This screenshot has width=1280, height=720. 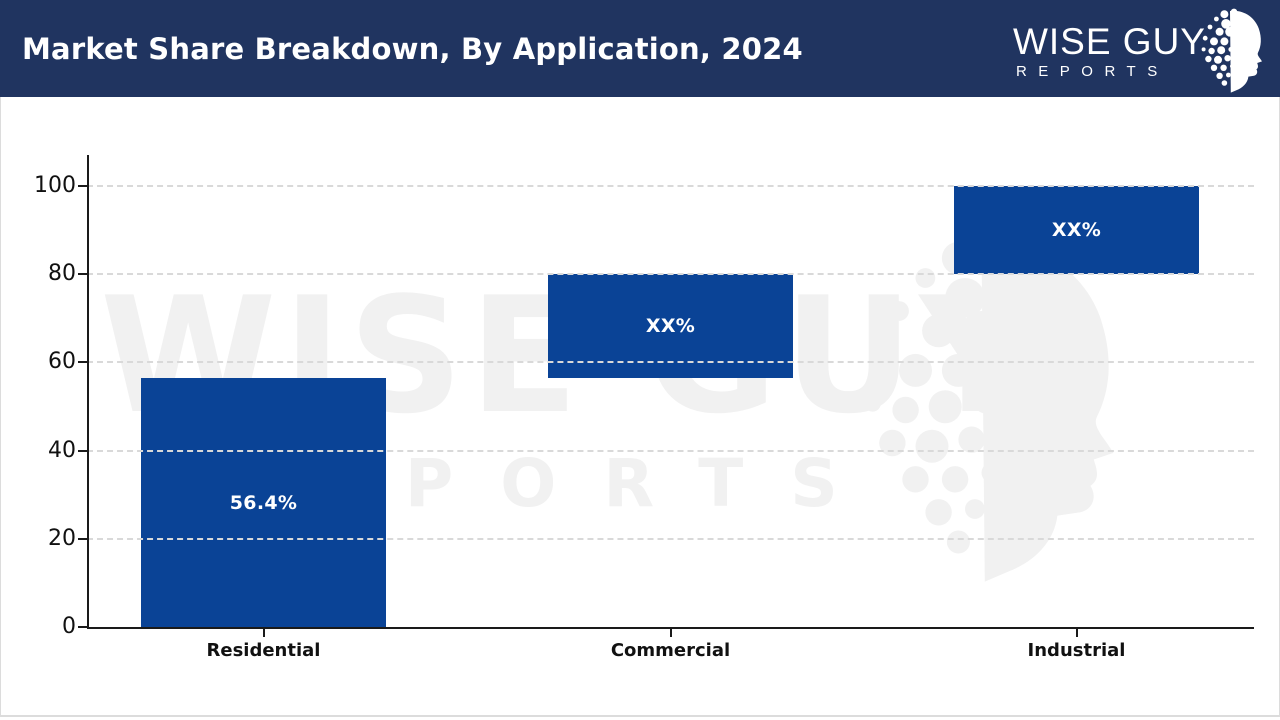 I want to click on bar-label-commercial: XX%, so click(x=670, y=326).